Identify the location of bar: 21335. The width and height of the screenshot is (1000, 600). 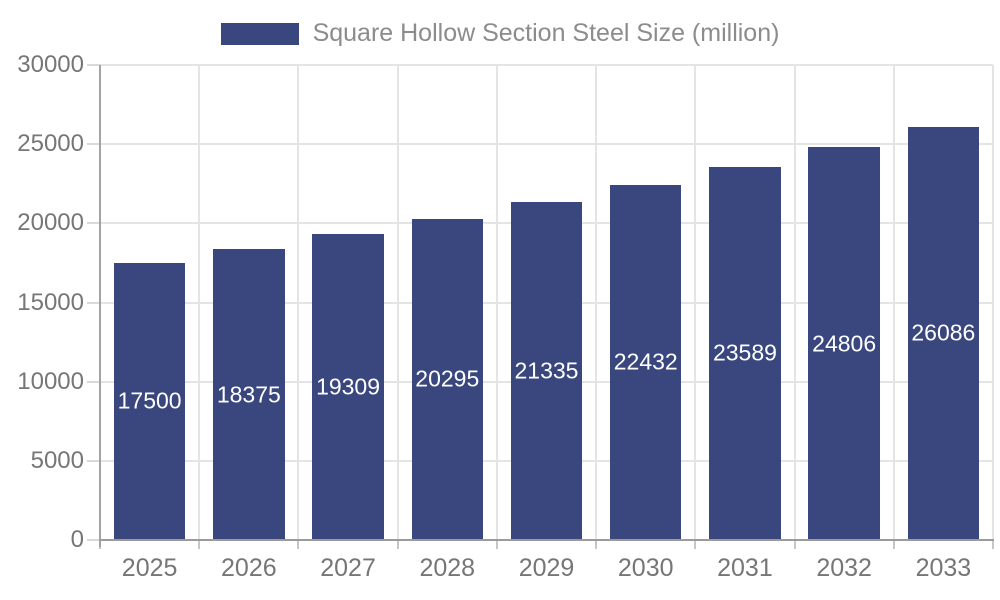
(546, 371).